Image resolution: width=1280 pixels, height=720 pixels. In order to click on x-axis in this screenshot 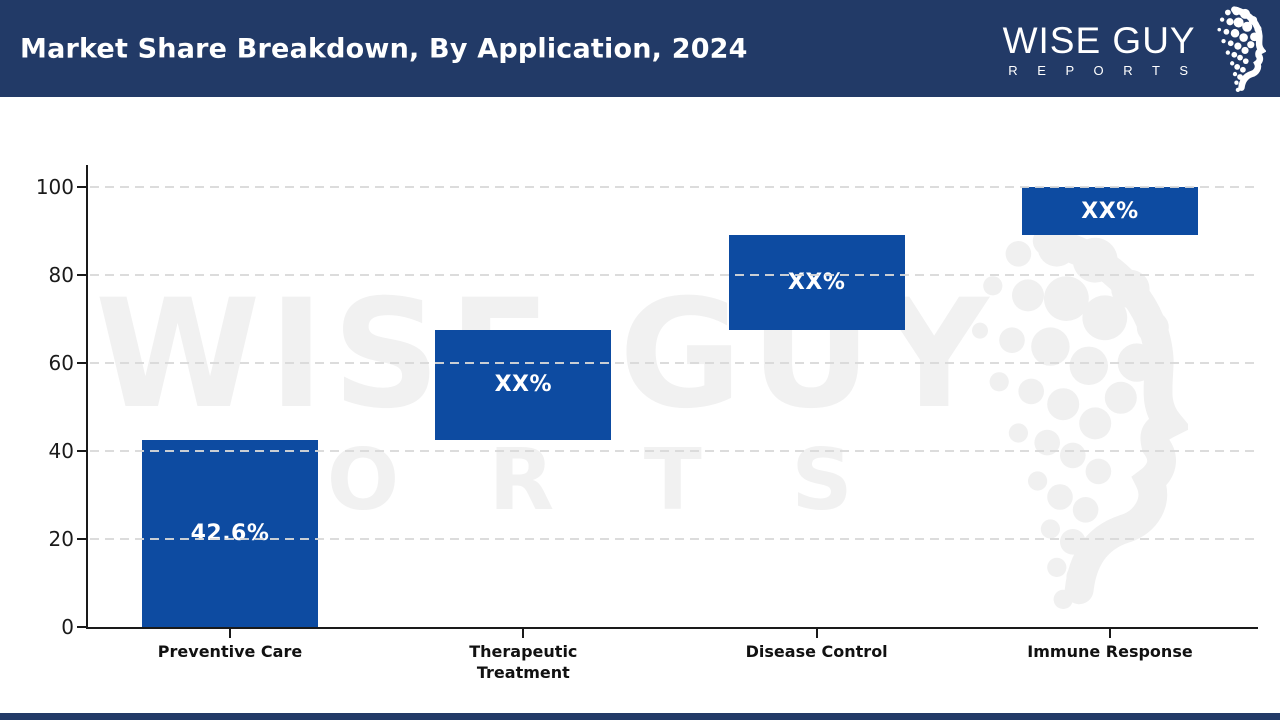, I will do `click(672, 628)`.